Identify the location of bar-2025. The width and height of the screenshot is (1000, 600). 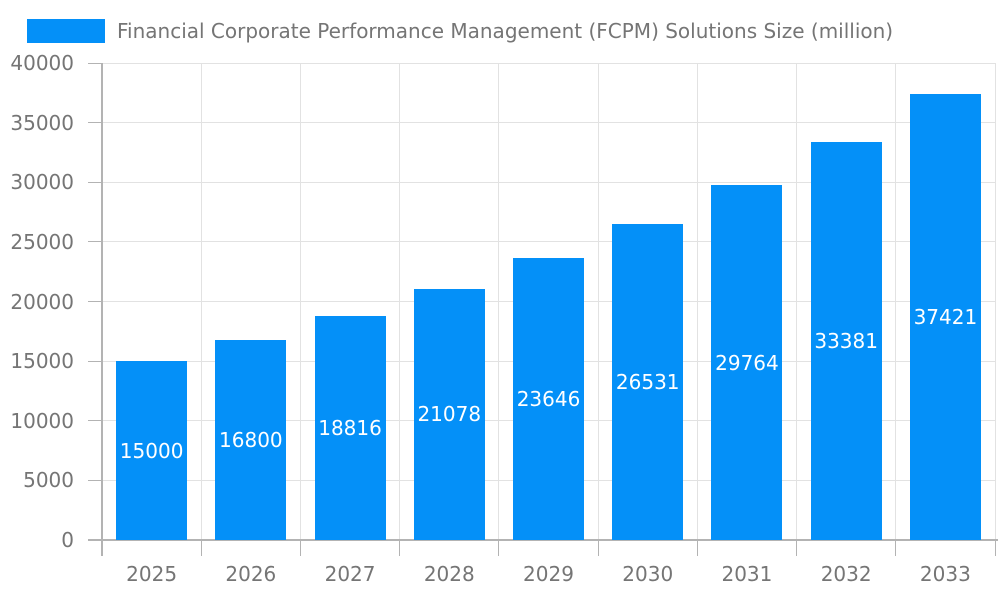
(152, 450).